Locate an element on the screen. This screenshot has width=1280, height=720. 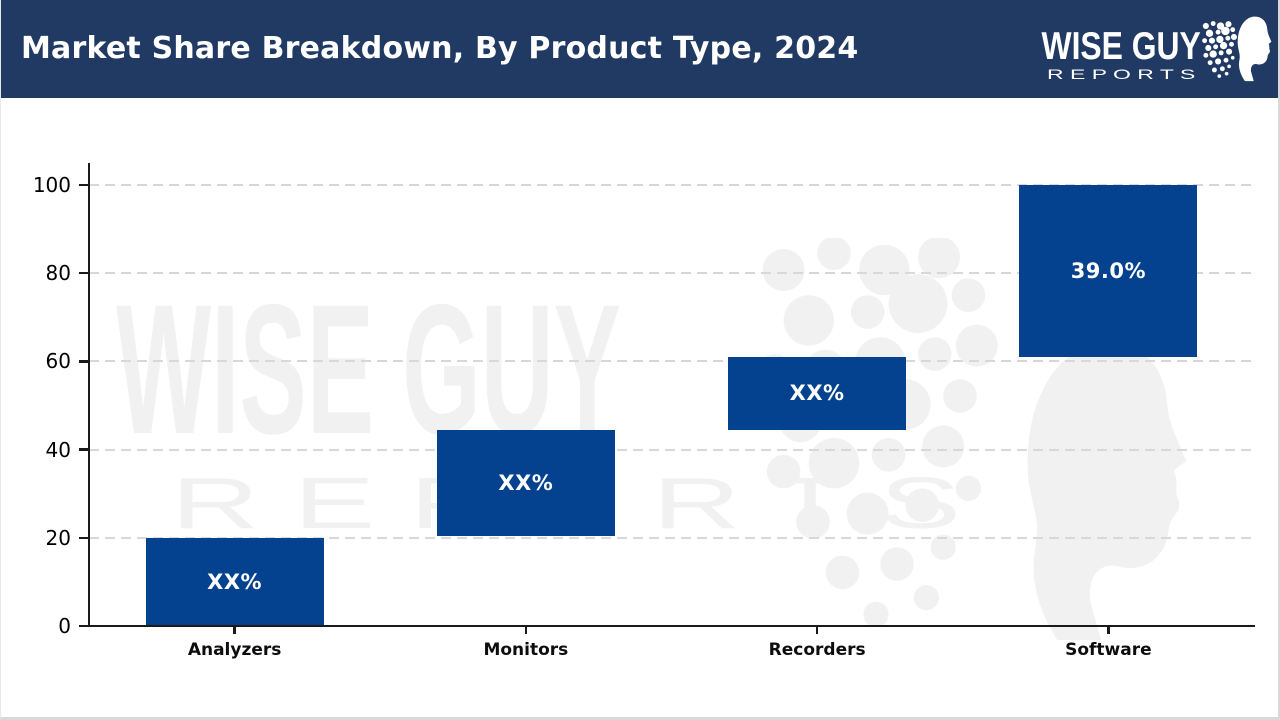
logo-wordmark: WISE GUY is located at coordinates (1121, 46).